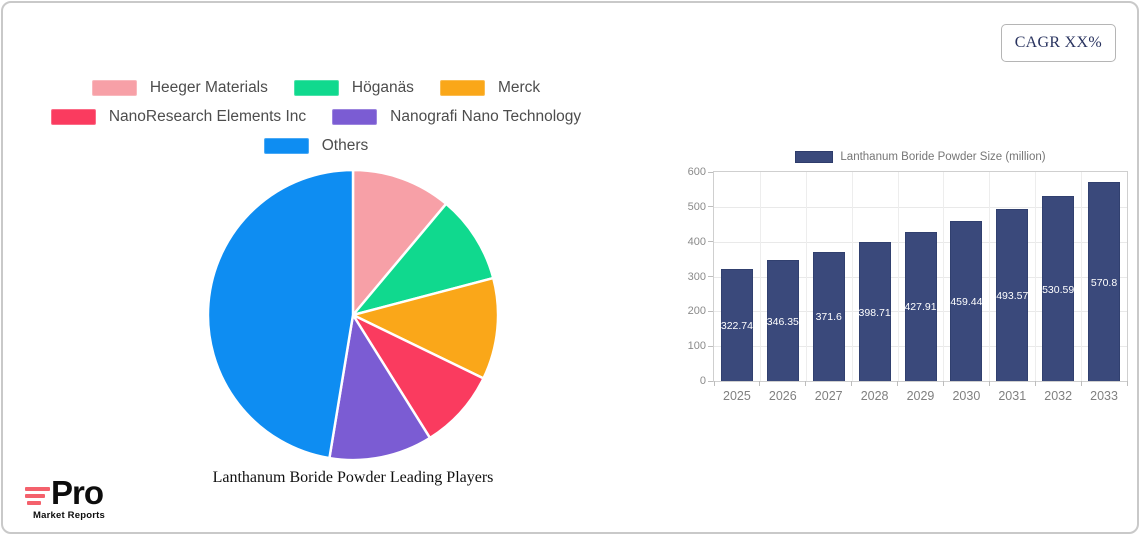 Image resolution: width=1140 pixels, height=535 pixels. I want to click on legend-item-h-gan-s: Höganäs, so click(353, 88).